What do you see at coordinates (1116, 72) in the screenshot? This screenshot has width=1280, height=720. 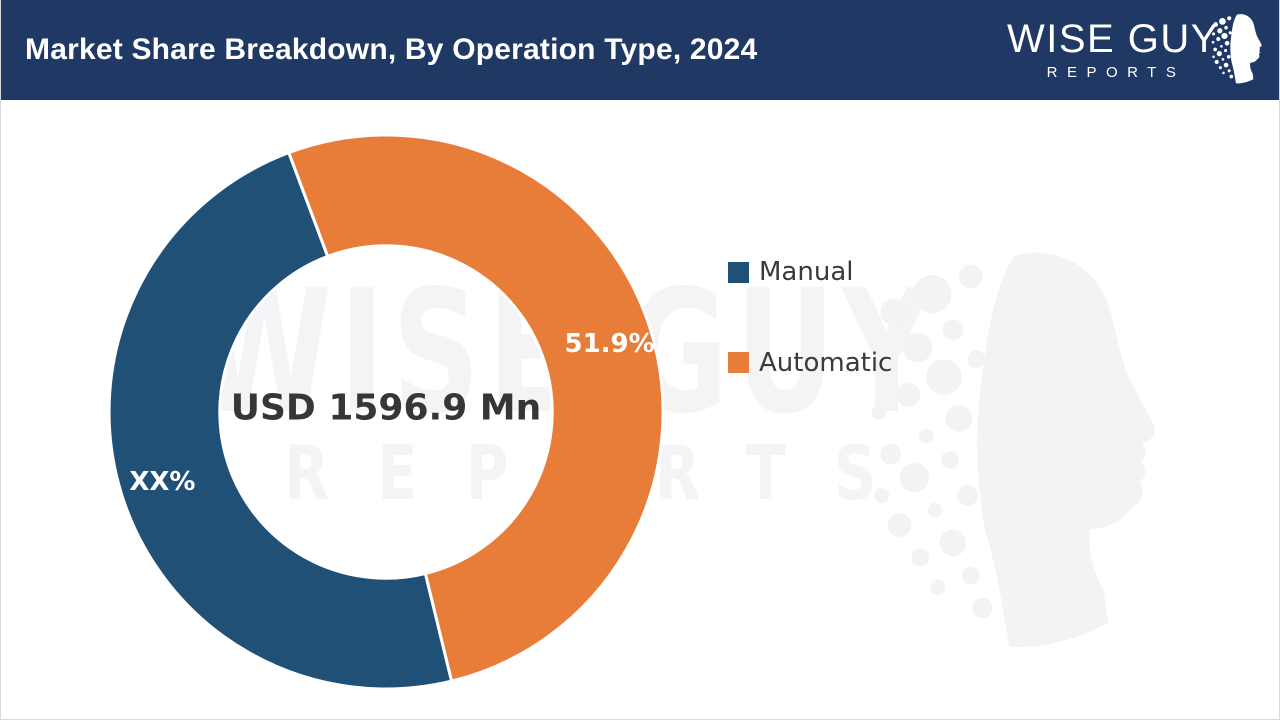 I see `logo-subtext: REPORTS` at bounding box center [1116, 72].